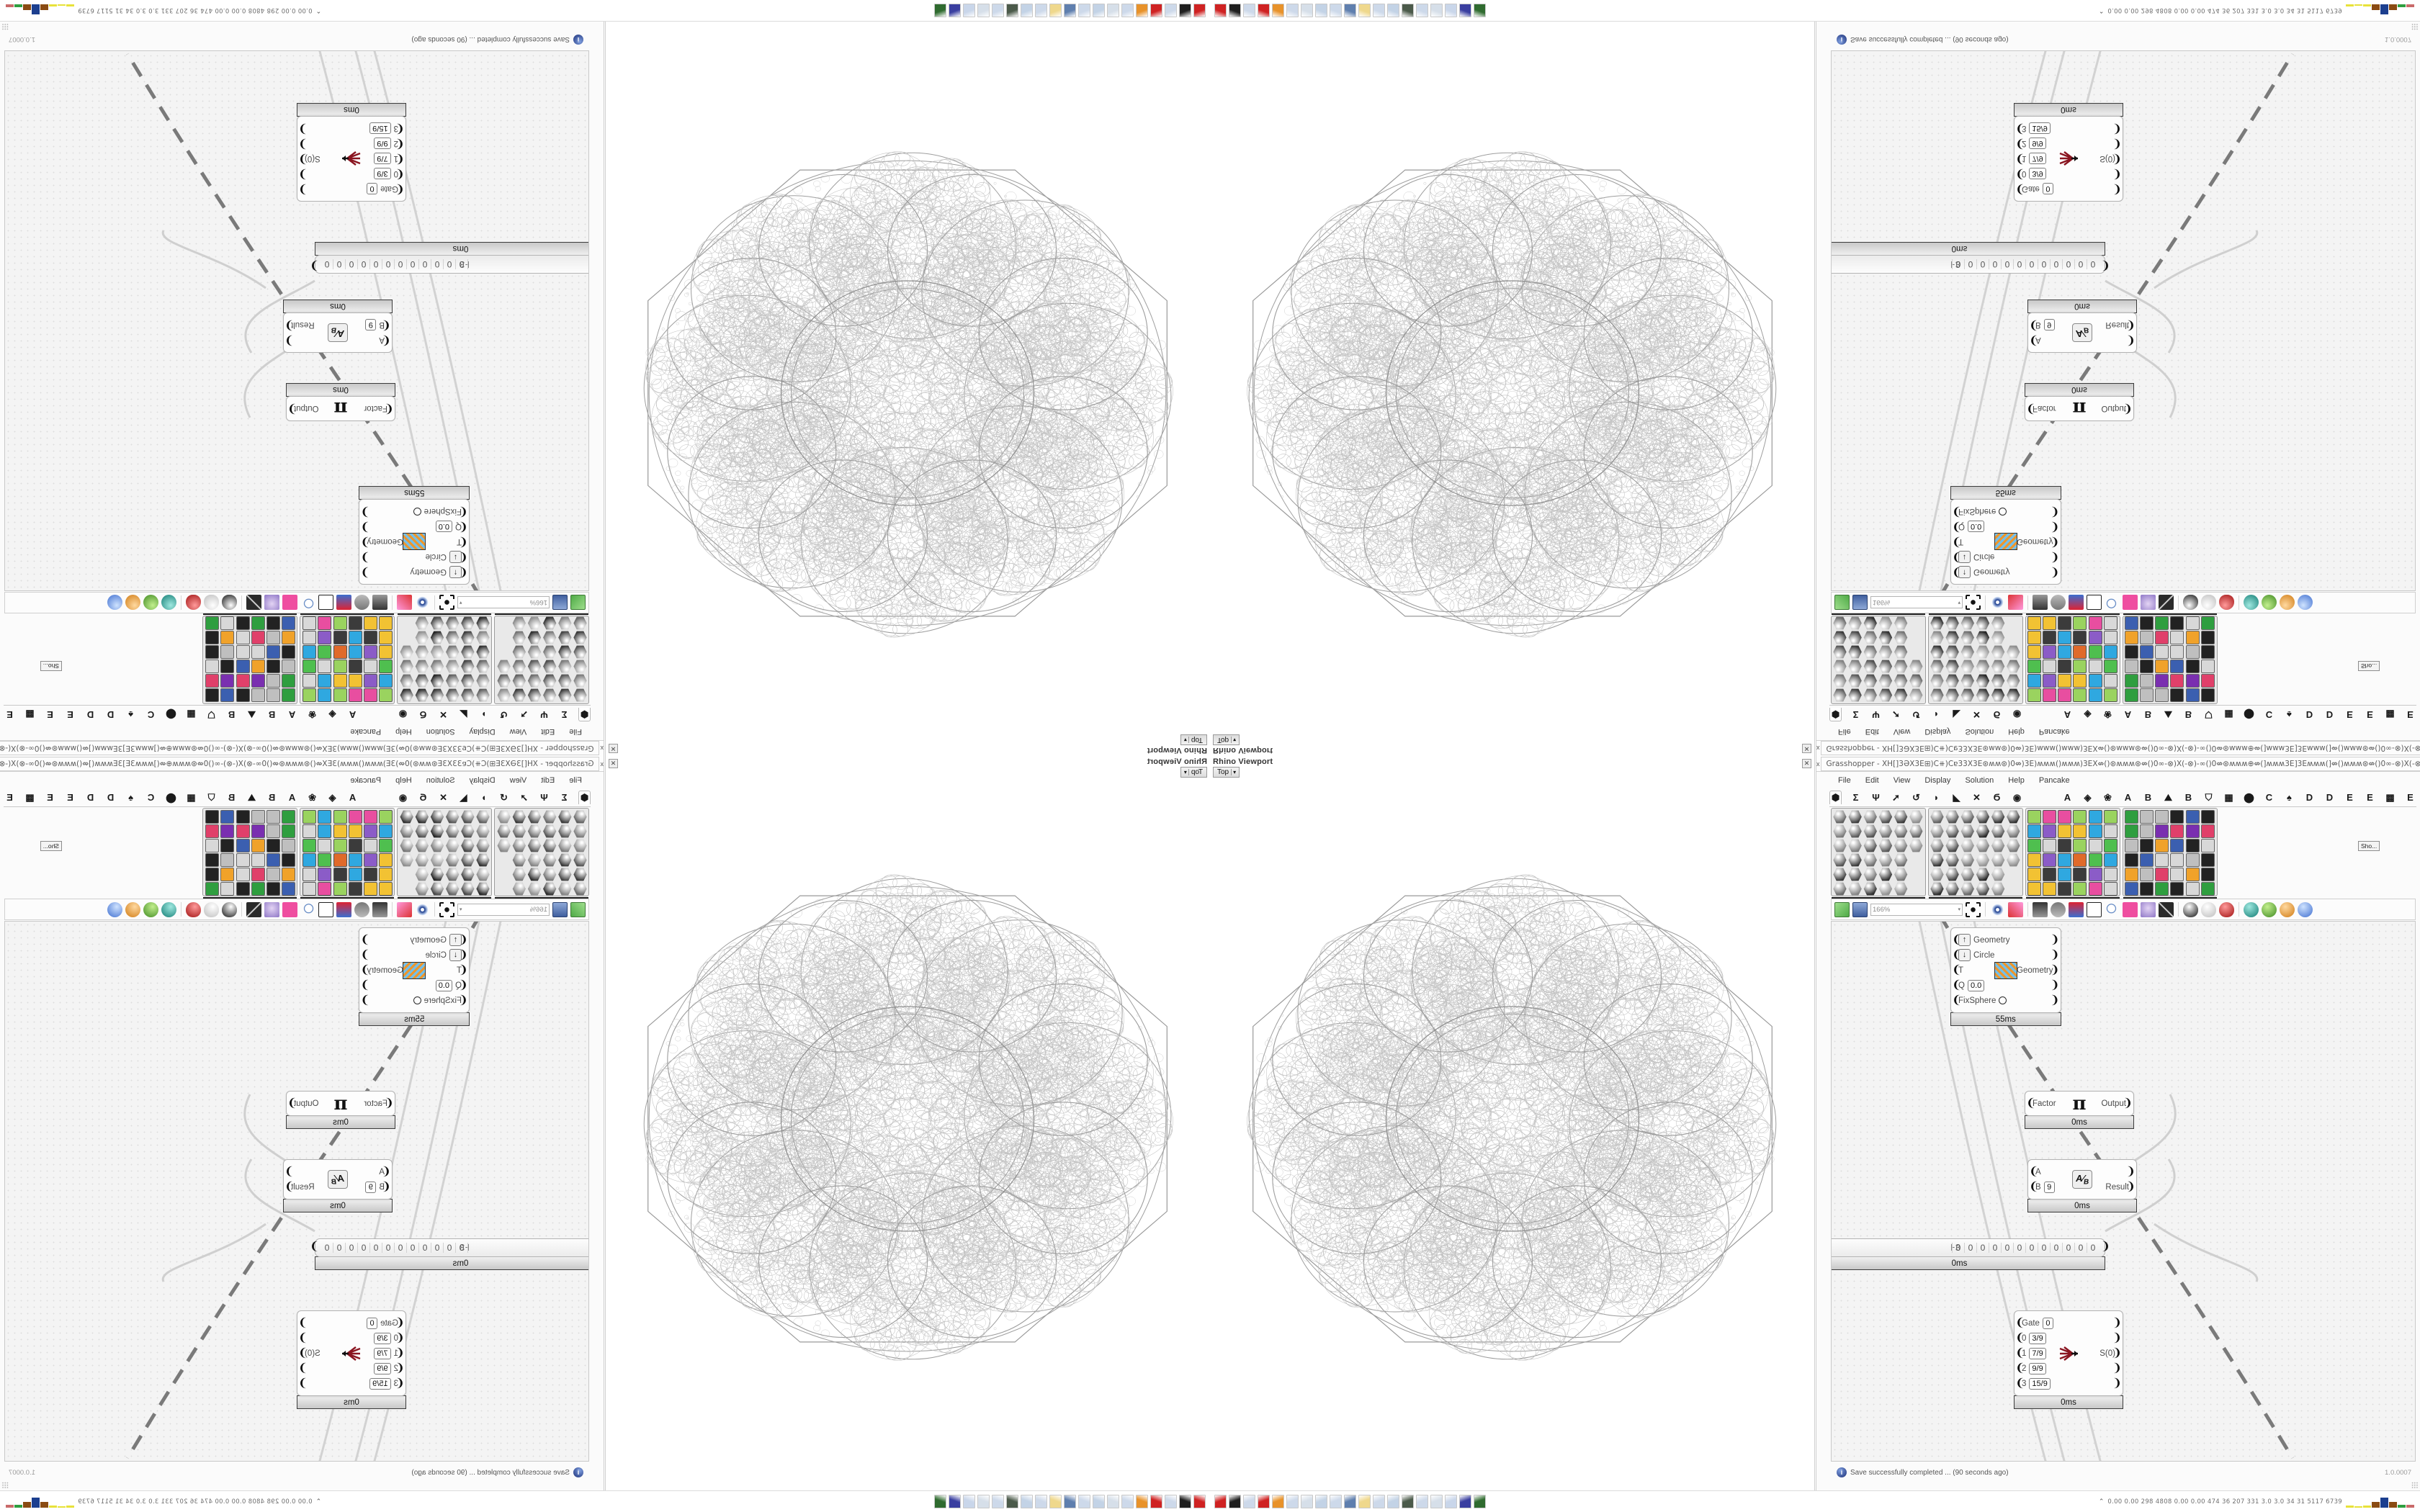 The image size is (2420, 1512). What do you see at coordinates (1896, 797) in the screenshot?
I see `tab-vector: ➚` at bounding box center [1896, 797].